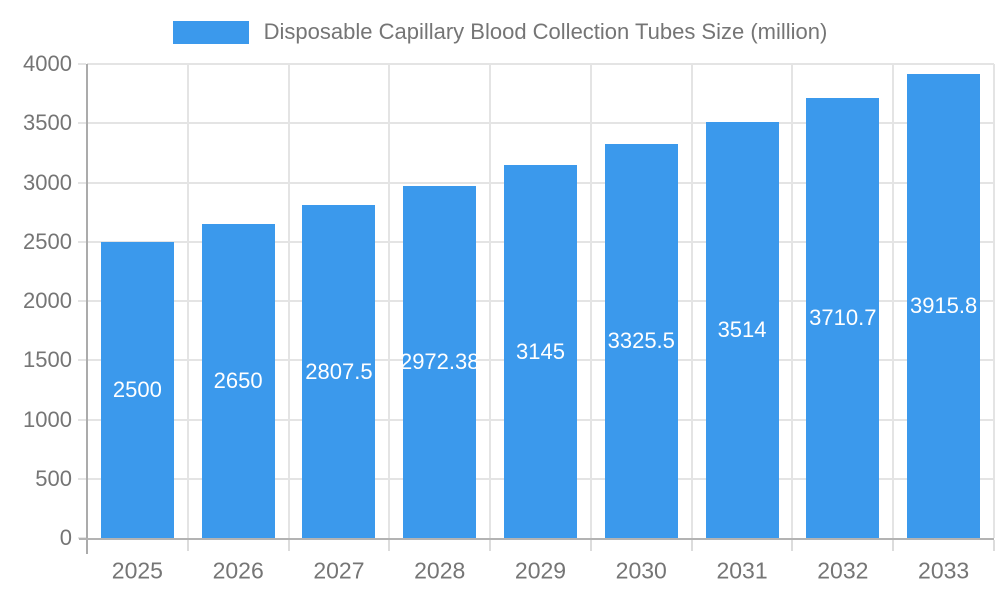 This screenshot has width=1000, height=600. What do you see at coordinates (47, 182) in the screenshot?
I see `y-axis-tick-label: 3000` at bounding box center [47, 182].